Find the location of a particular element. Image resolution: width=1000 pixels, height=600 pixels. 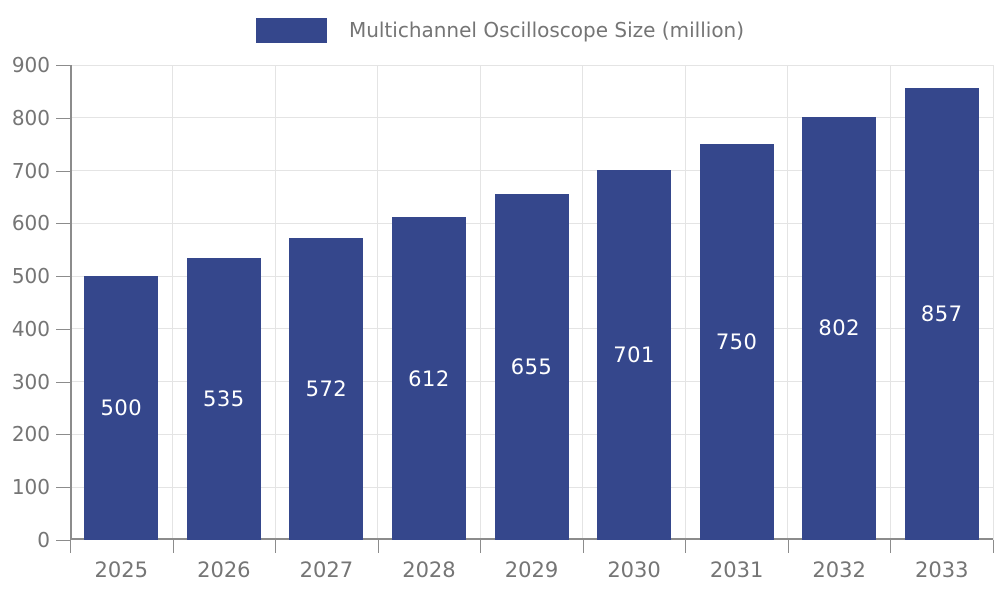

x-tick-label: 2026 is located at coordinates (224, 570).